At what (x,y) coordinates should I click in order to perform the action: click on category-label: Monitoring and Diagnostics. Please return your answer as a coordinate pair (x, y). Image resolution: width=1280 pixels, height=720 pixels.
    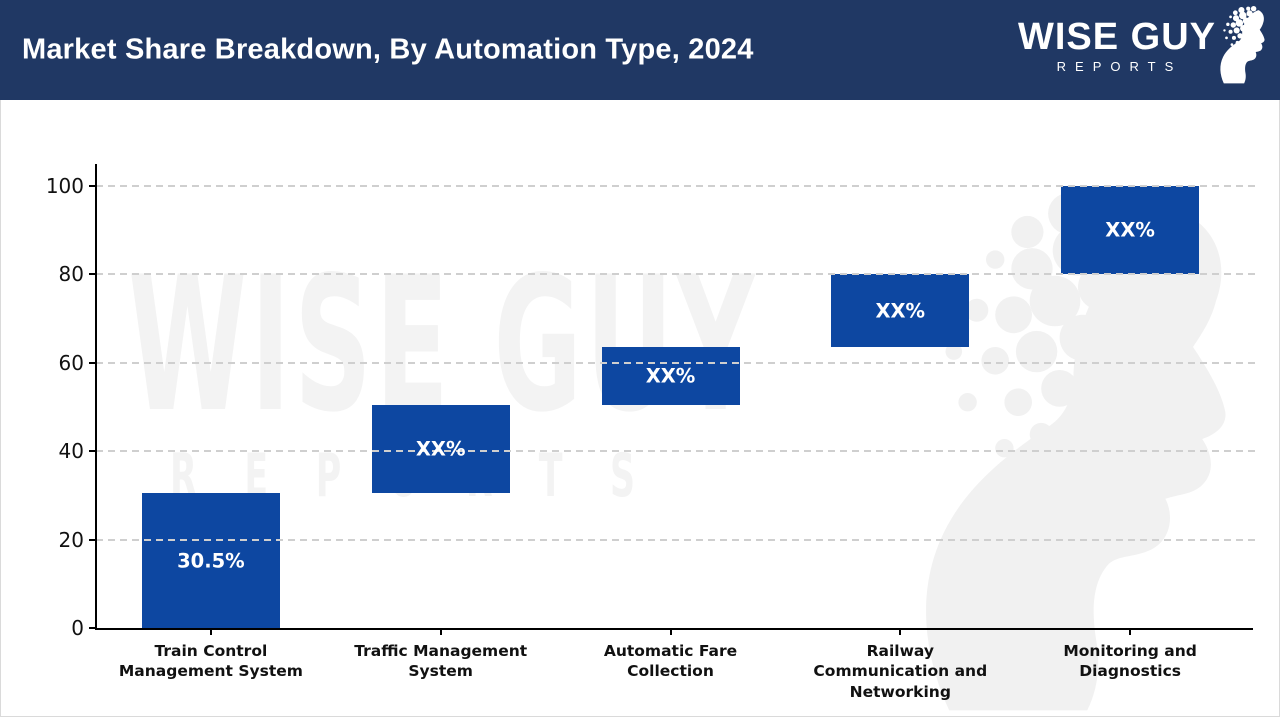
    Looking at the image, I should click on (1130, 661).